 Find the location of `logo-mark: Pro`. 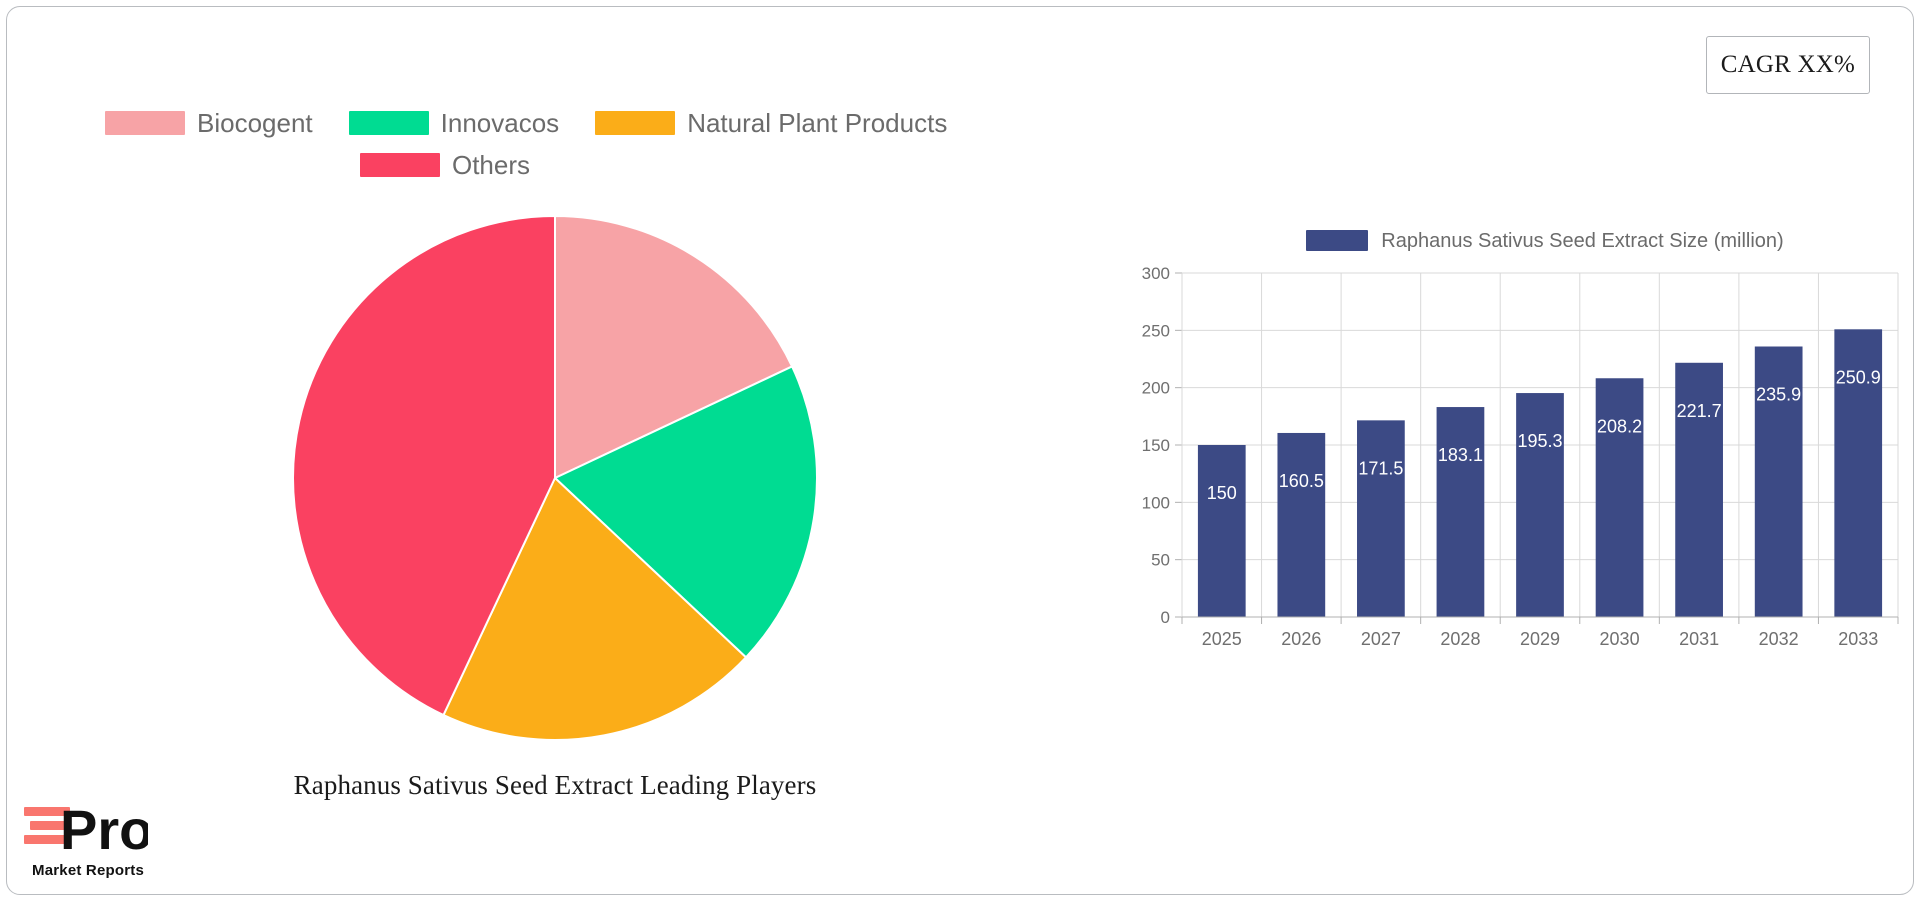

logo-mark: Pro is located at coordinates (87, 829).